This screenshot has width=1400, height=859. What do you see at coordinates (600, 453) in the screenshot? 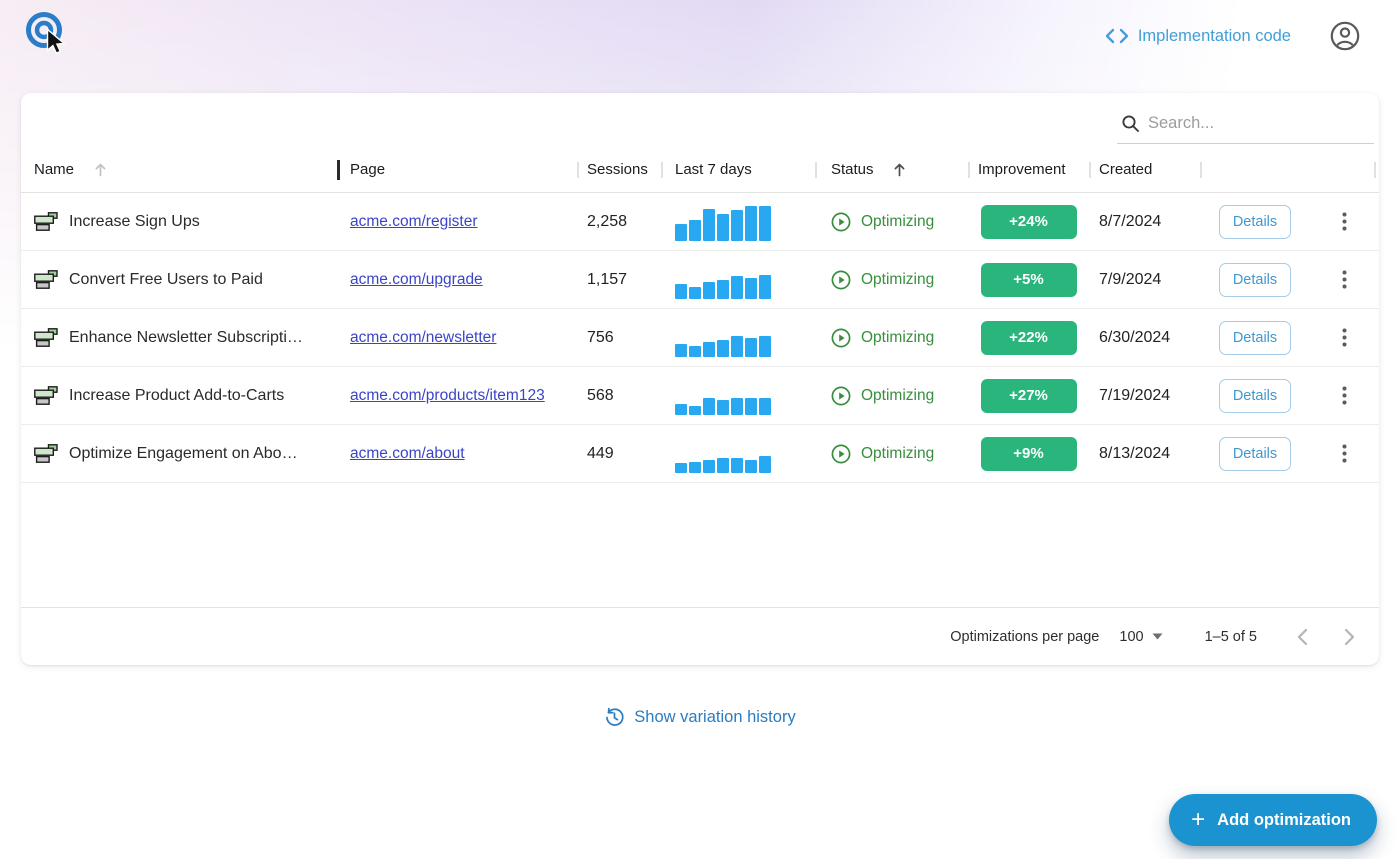
I see `sessions-value: 449` at bounding box center [600, 453].